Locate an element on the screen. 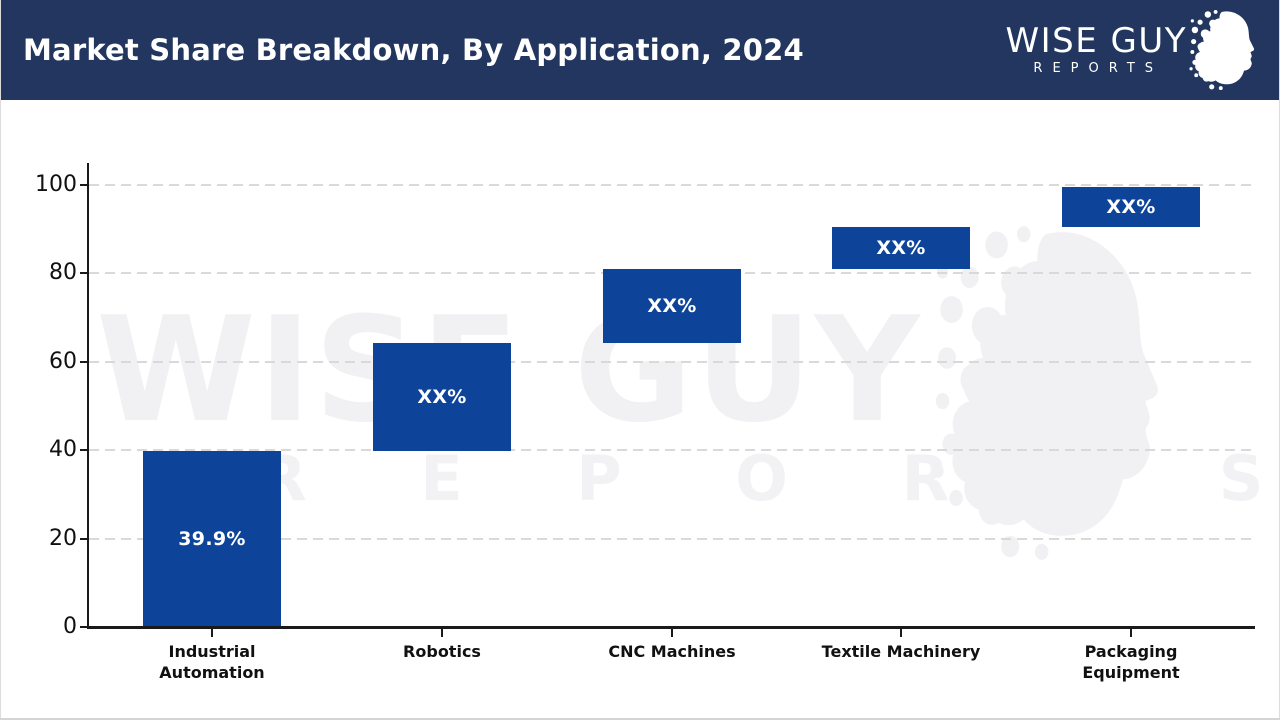 This screenshot has height=720, width=1280. y-axis-line is located at coordinates (88, 396).